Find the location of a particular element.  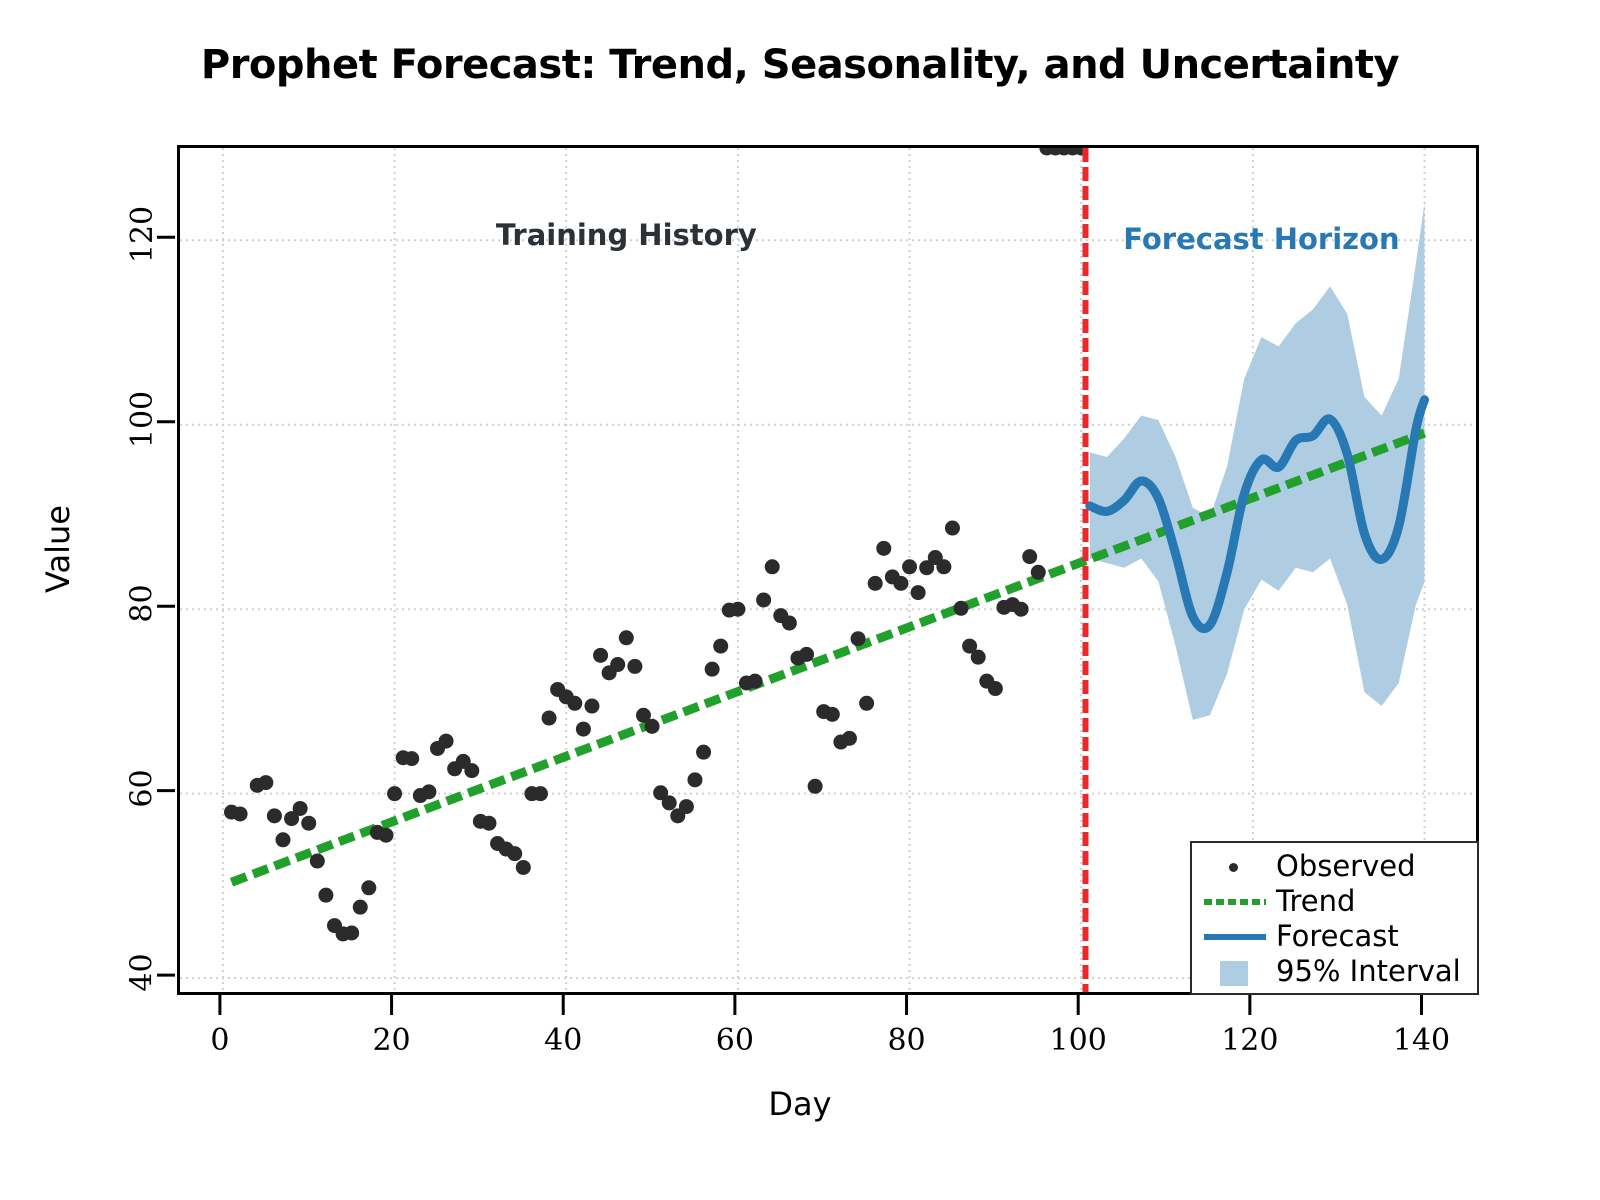

legend-item-trend: Trend is located at coordinates (1334, 901).